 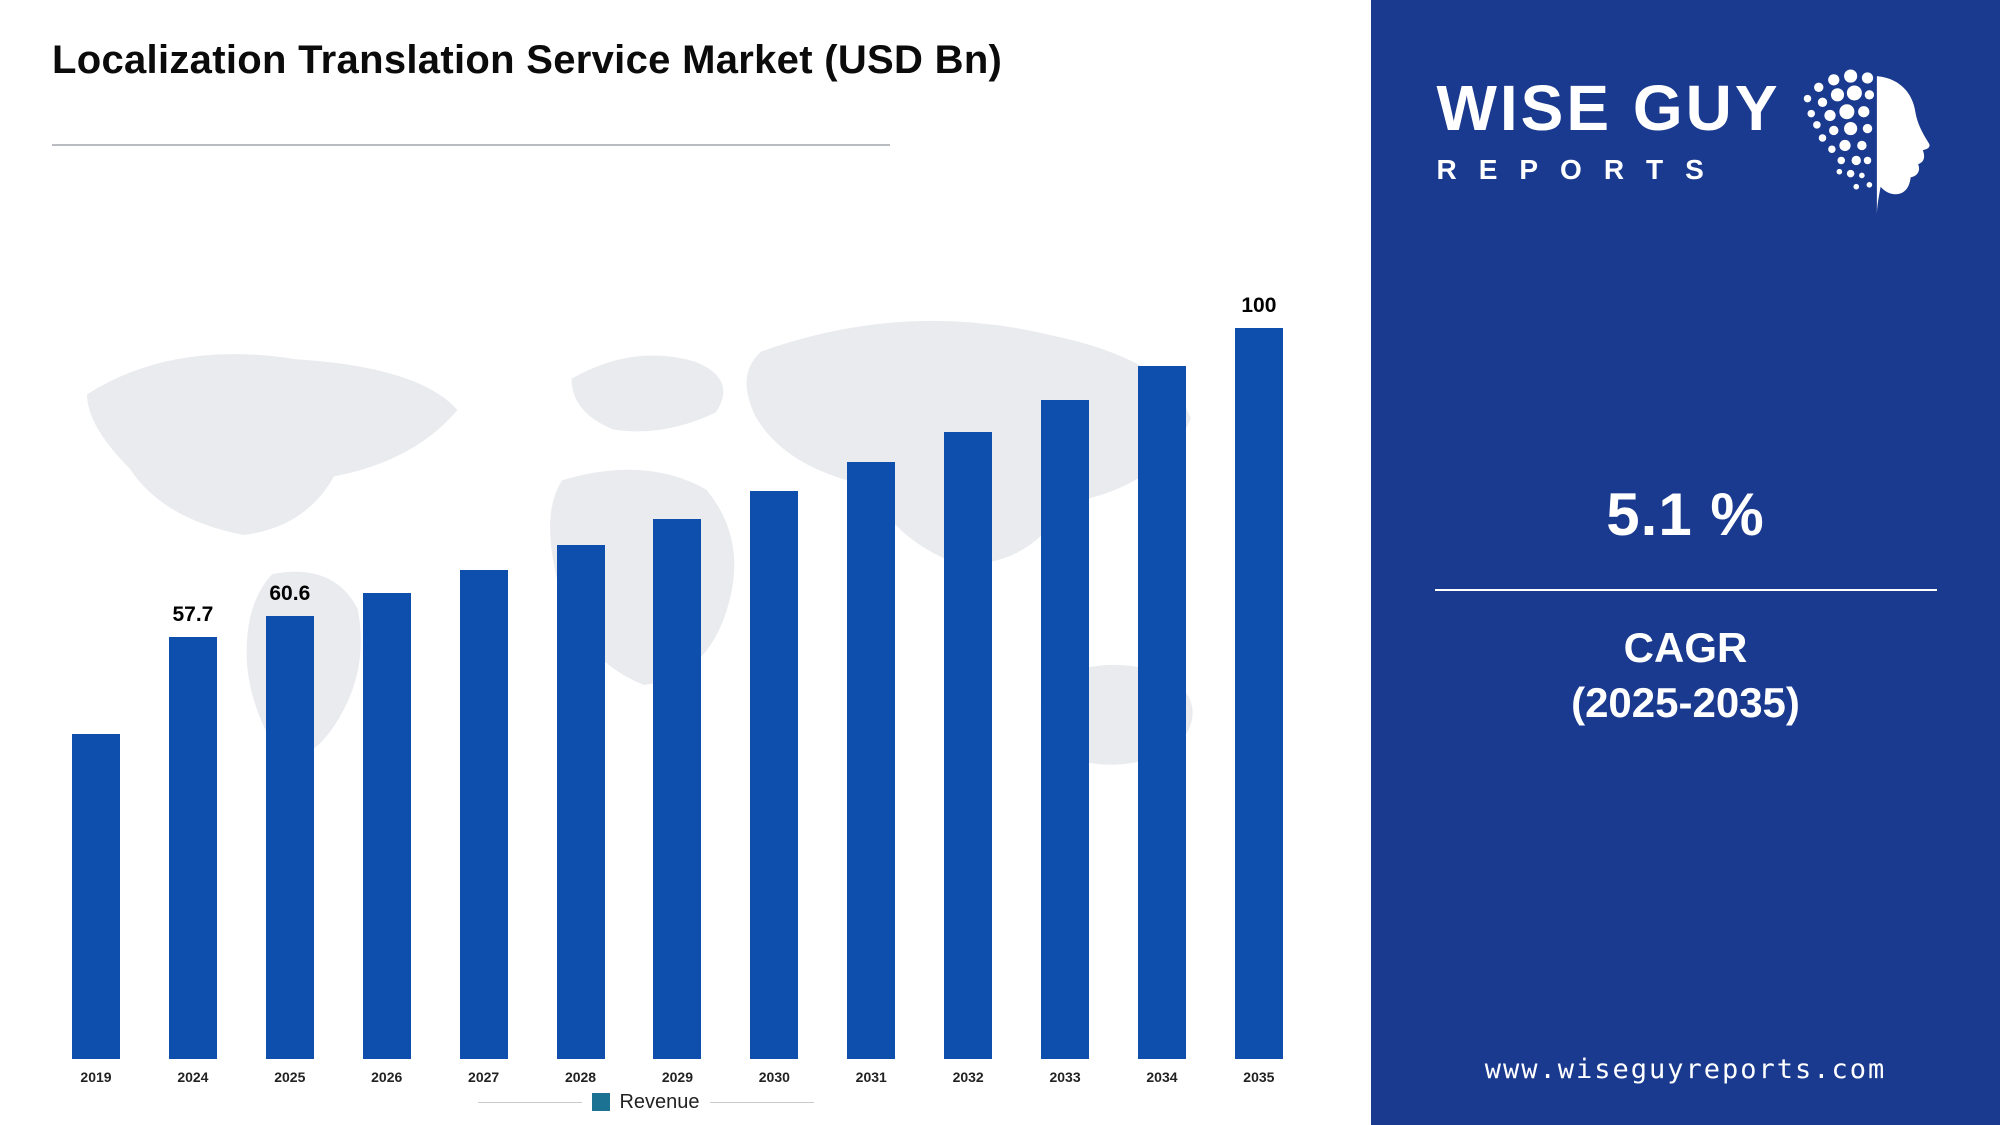 What do you see at coordinates (677, 1077) in the screenshot?
I see `x-axis-tick-label: 2029` at bounding box center [677, 1077].